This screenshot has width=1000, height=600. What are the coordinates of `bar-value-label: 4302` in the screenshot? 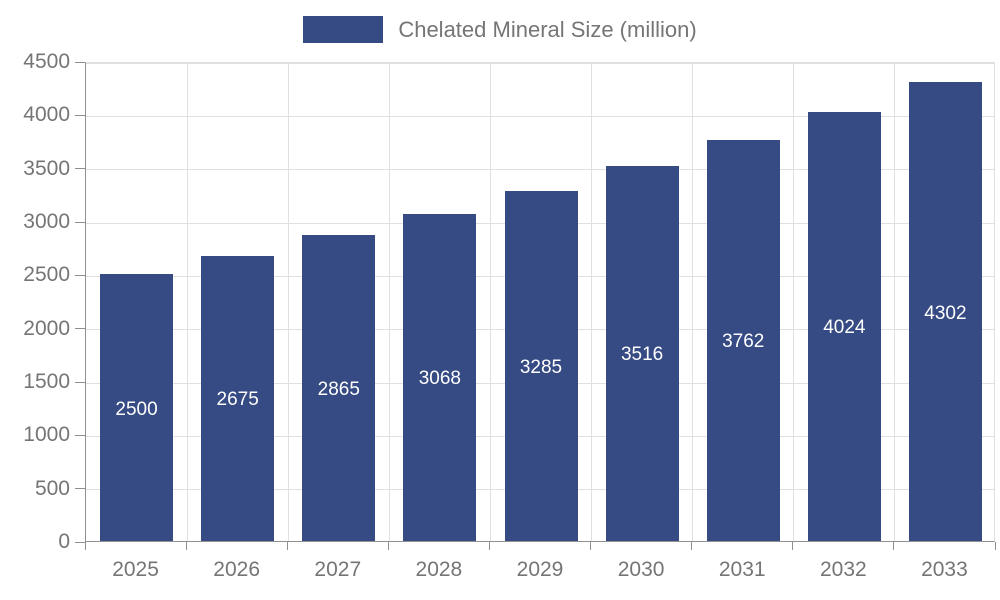 It's located at (945, 313).